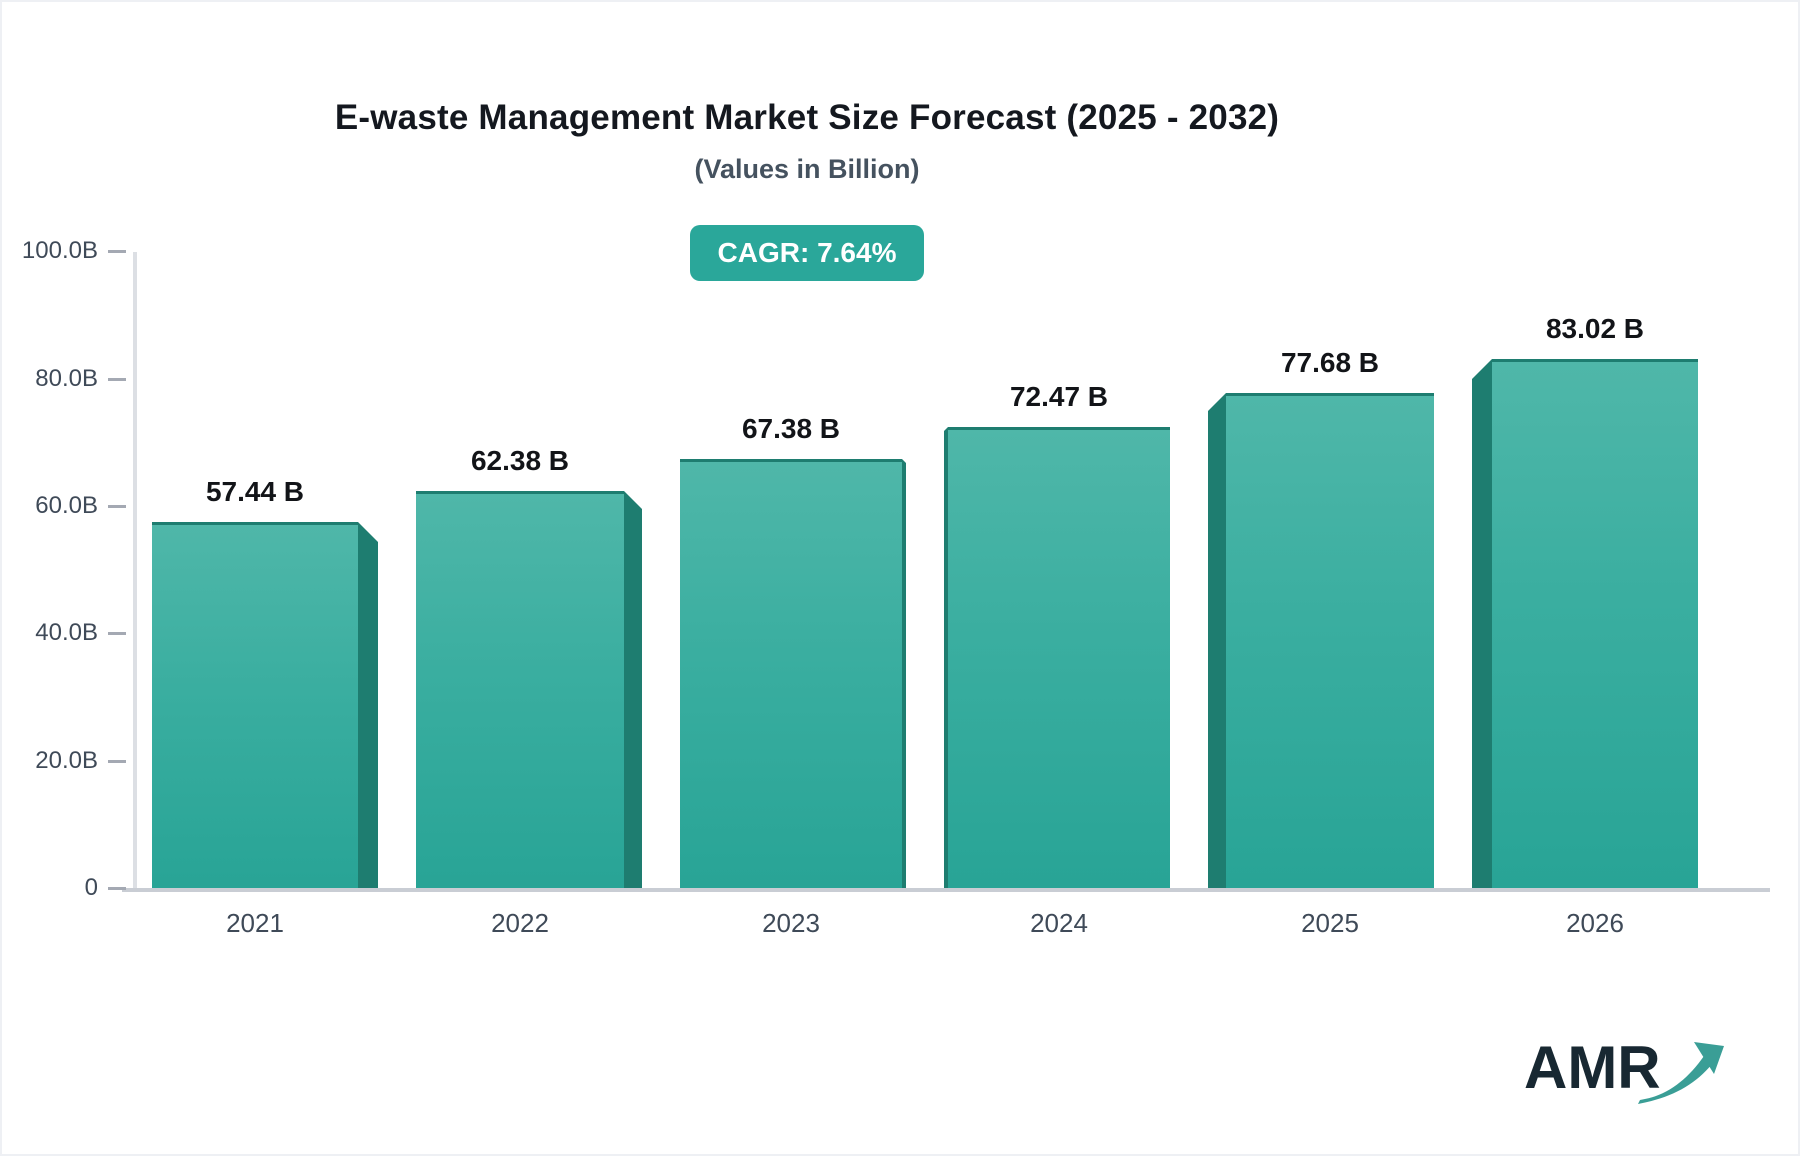 The height and width of the screenshot is (1156, 1800). What do you see at coordinates (255, 705) in the screenshot?
I see `bar-2021` at bounding box center [255, 705].